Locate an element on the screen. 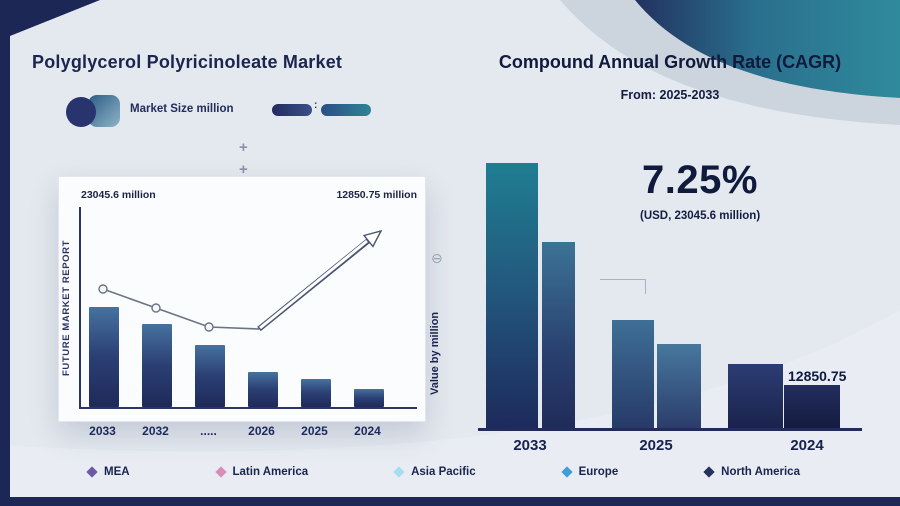 The width and height of the screenshot is (900, 506). cagr-x-label-2025: 2025 is located at coordinates (656, 445).